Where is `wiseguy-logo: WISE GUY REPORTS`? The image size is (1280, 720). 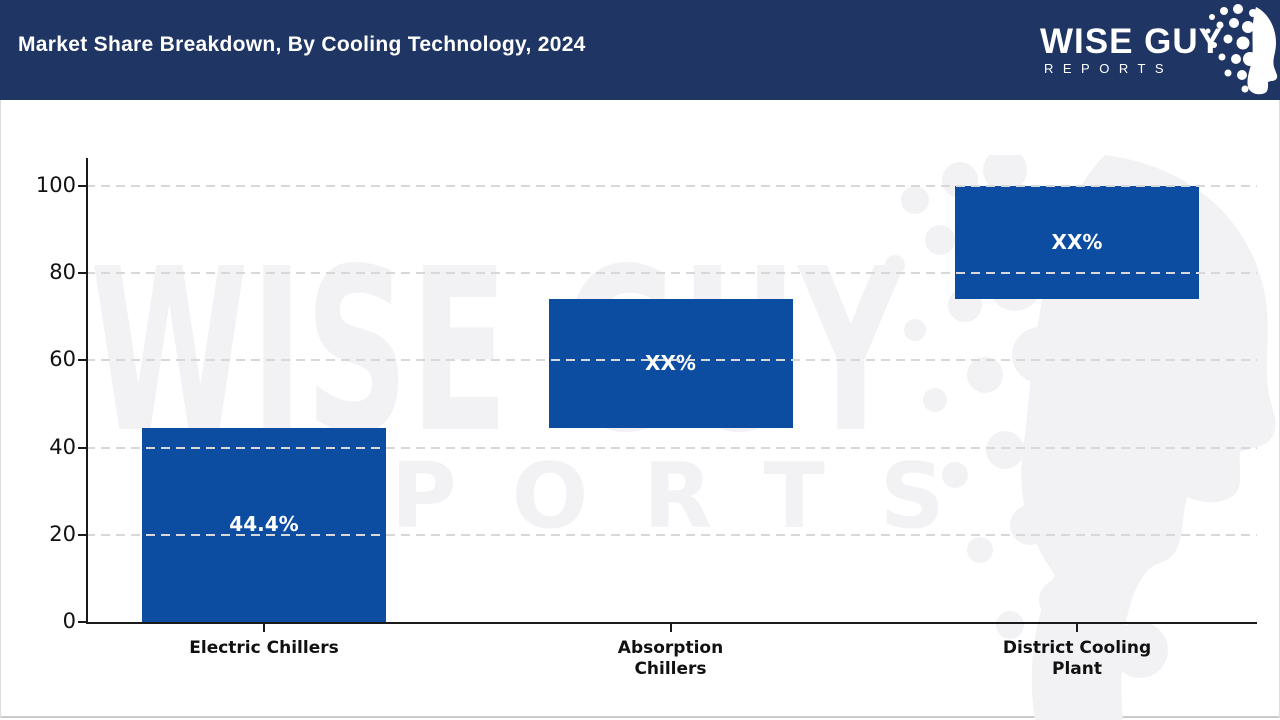 wiseguy-logo: WISE GUY REPORTS is located at coordinates (1157, 50).